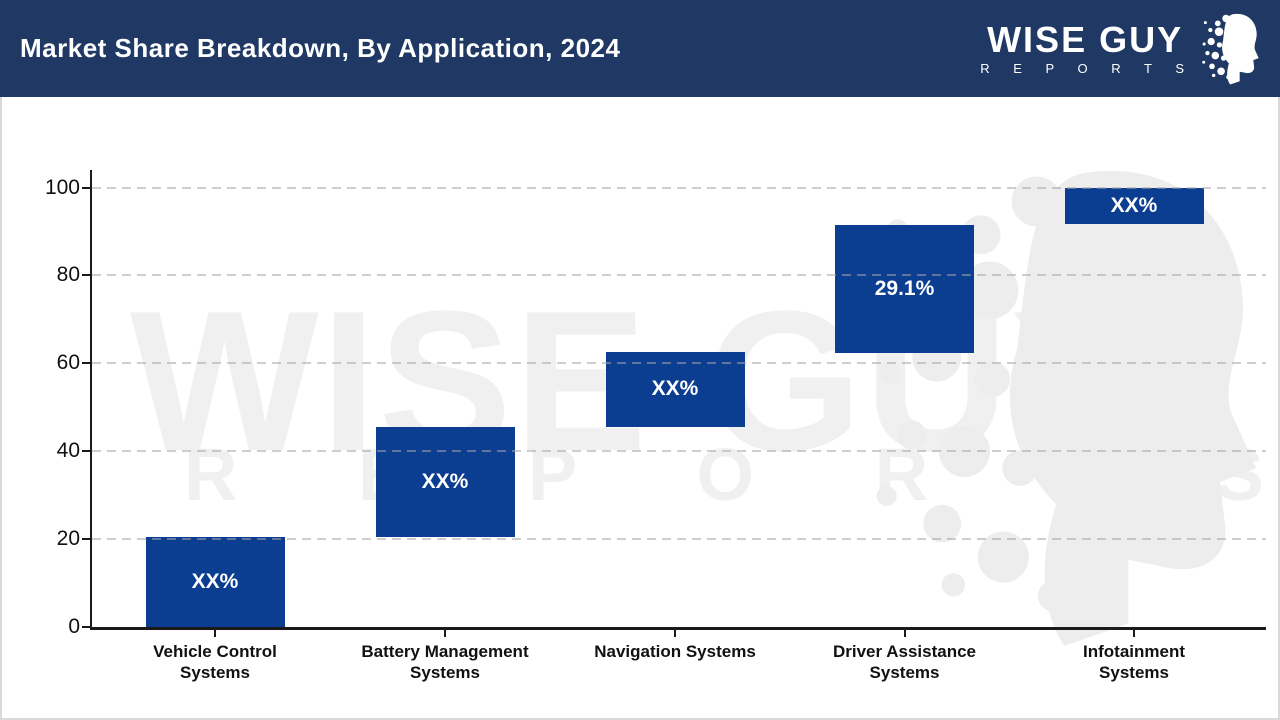  I want to click on y-axis-tick-label: 60, so click(68, 363).